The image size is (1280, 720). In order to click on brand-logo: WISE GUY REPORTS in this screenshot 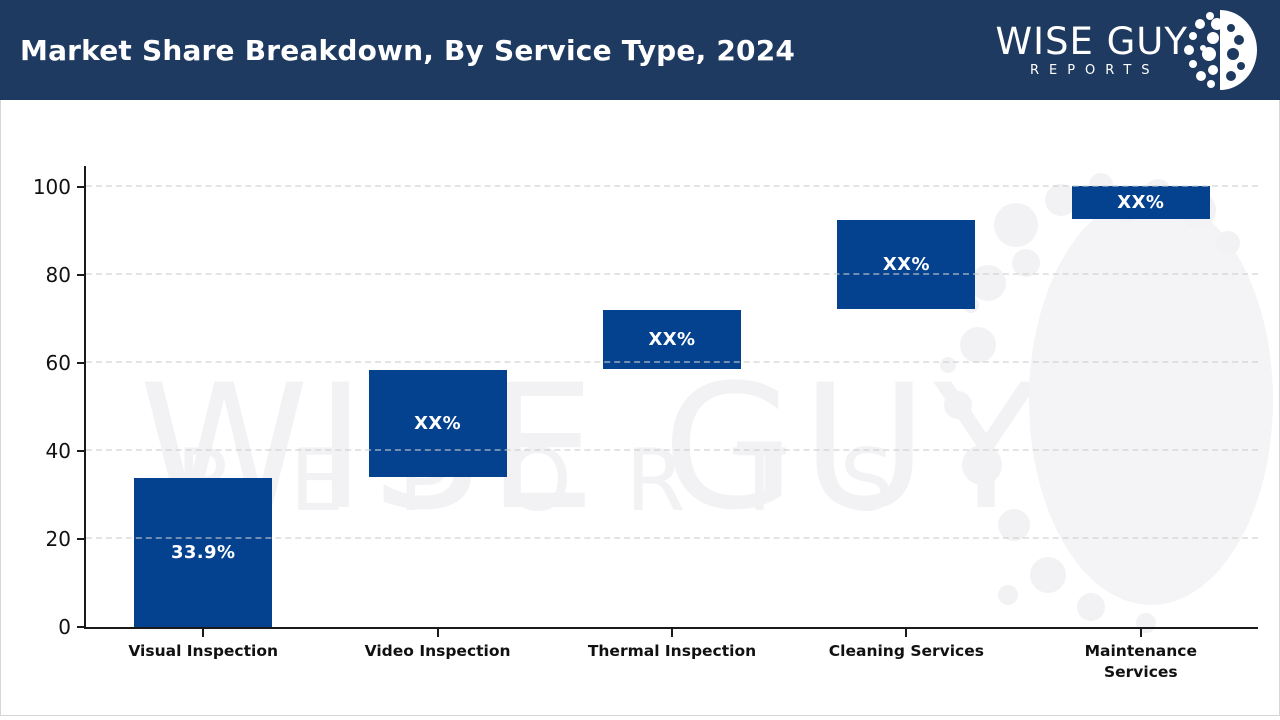, I will do `click(1129, 50)`.